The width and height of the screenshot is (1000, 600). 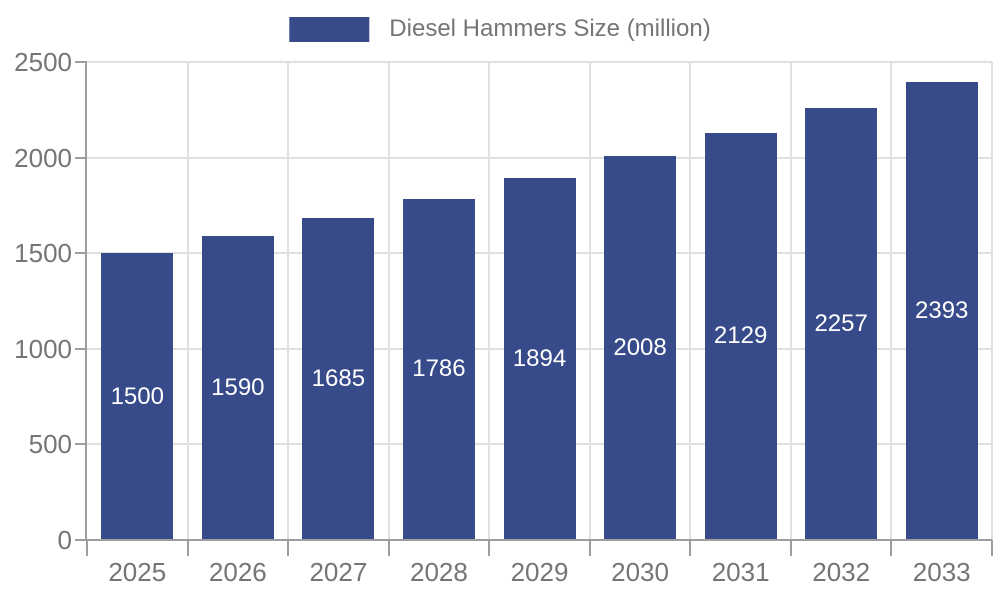 What do you see at coordinates (43, 157) in the screenshot?
I see `y-tick-label-2000: 2000` at bounding box center [43, 157].